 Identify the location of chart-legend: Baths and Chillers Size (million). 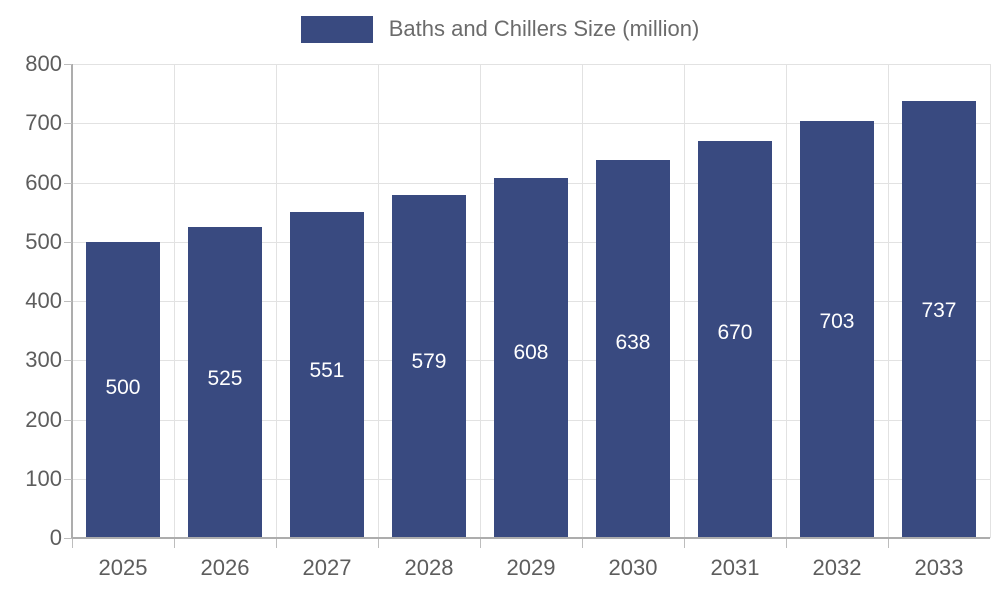
(500, 29).